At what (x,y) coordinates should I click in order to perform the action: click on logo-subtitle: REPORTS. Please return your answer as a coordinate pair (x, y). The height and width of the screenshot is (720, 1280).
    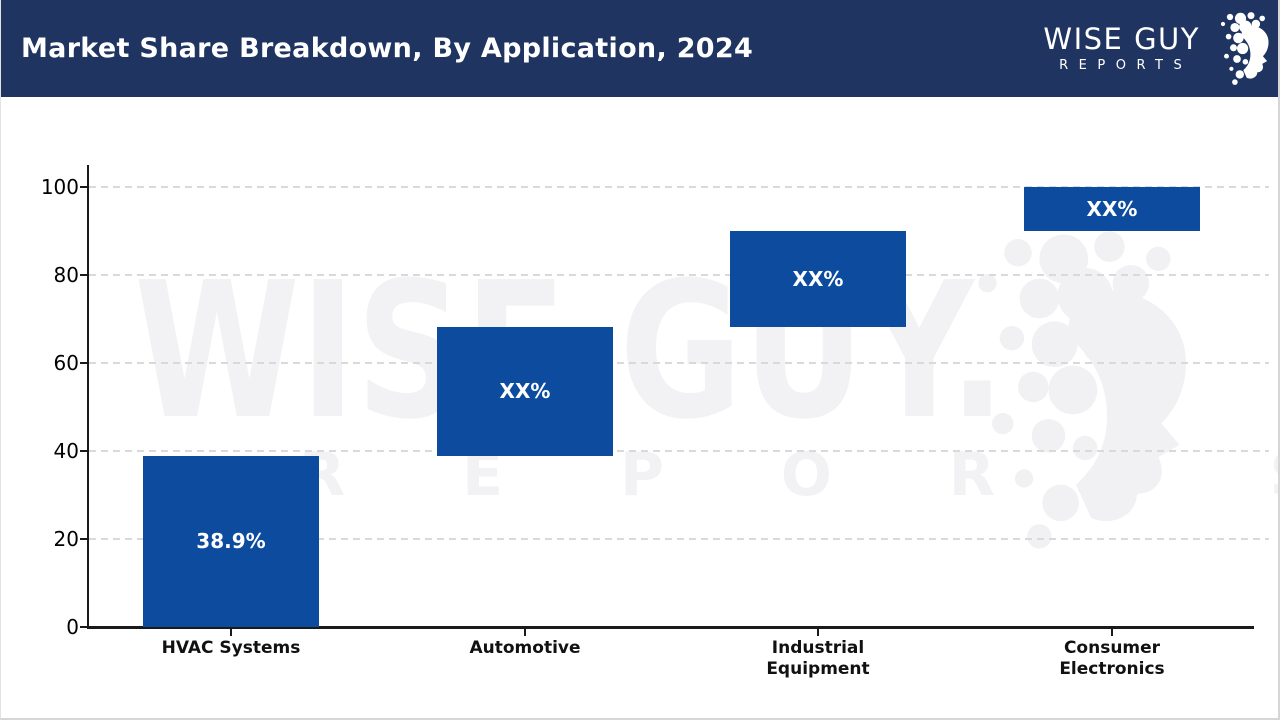
    Looking at the image, I should click on (1126, 65).